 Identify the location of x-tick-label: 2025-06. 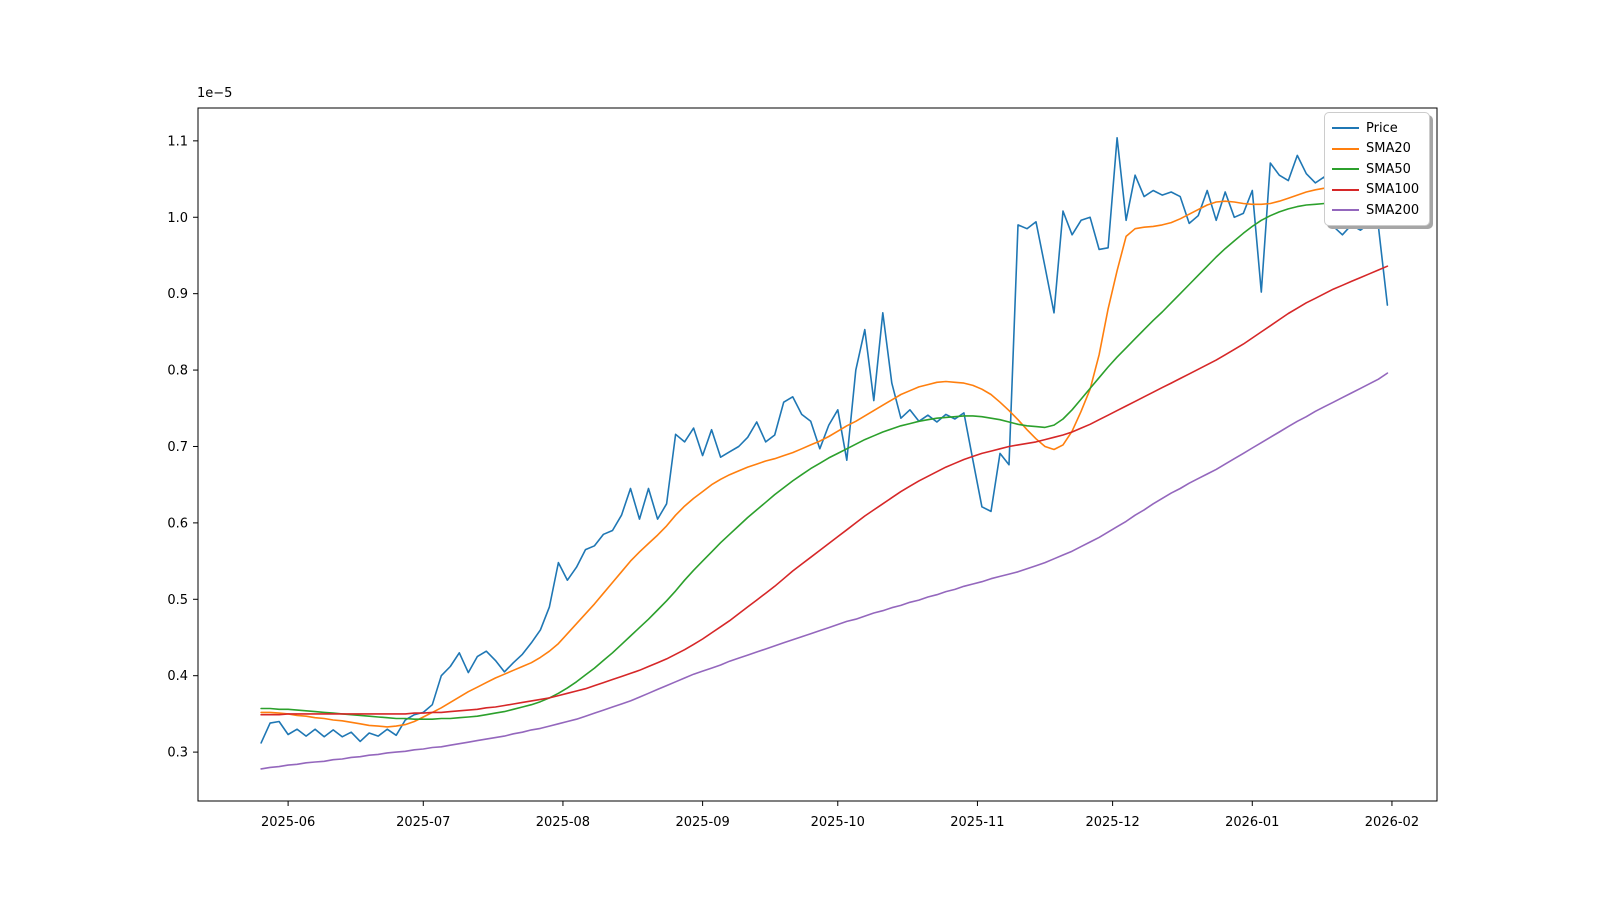
(288, 822).